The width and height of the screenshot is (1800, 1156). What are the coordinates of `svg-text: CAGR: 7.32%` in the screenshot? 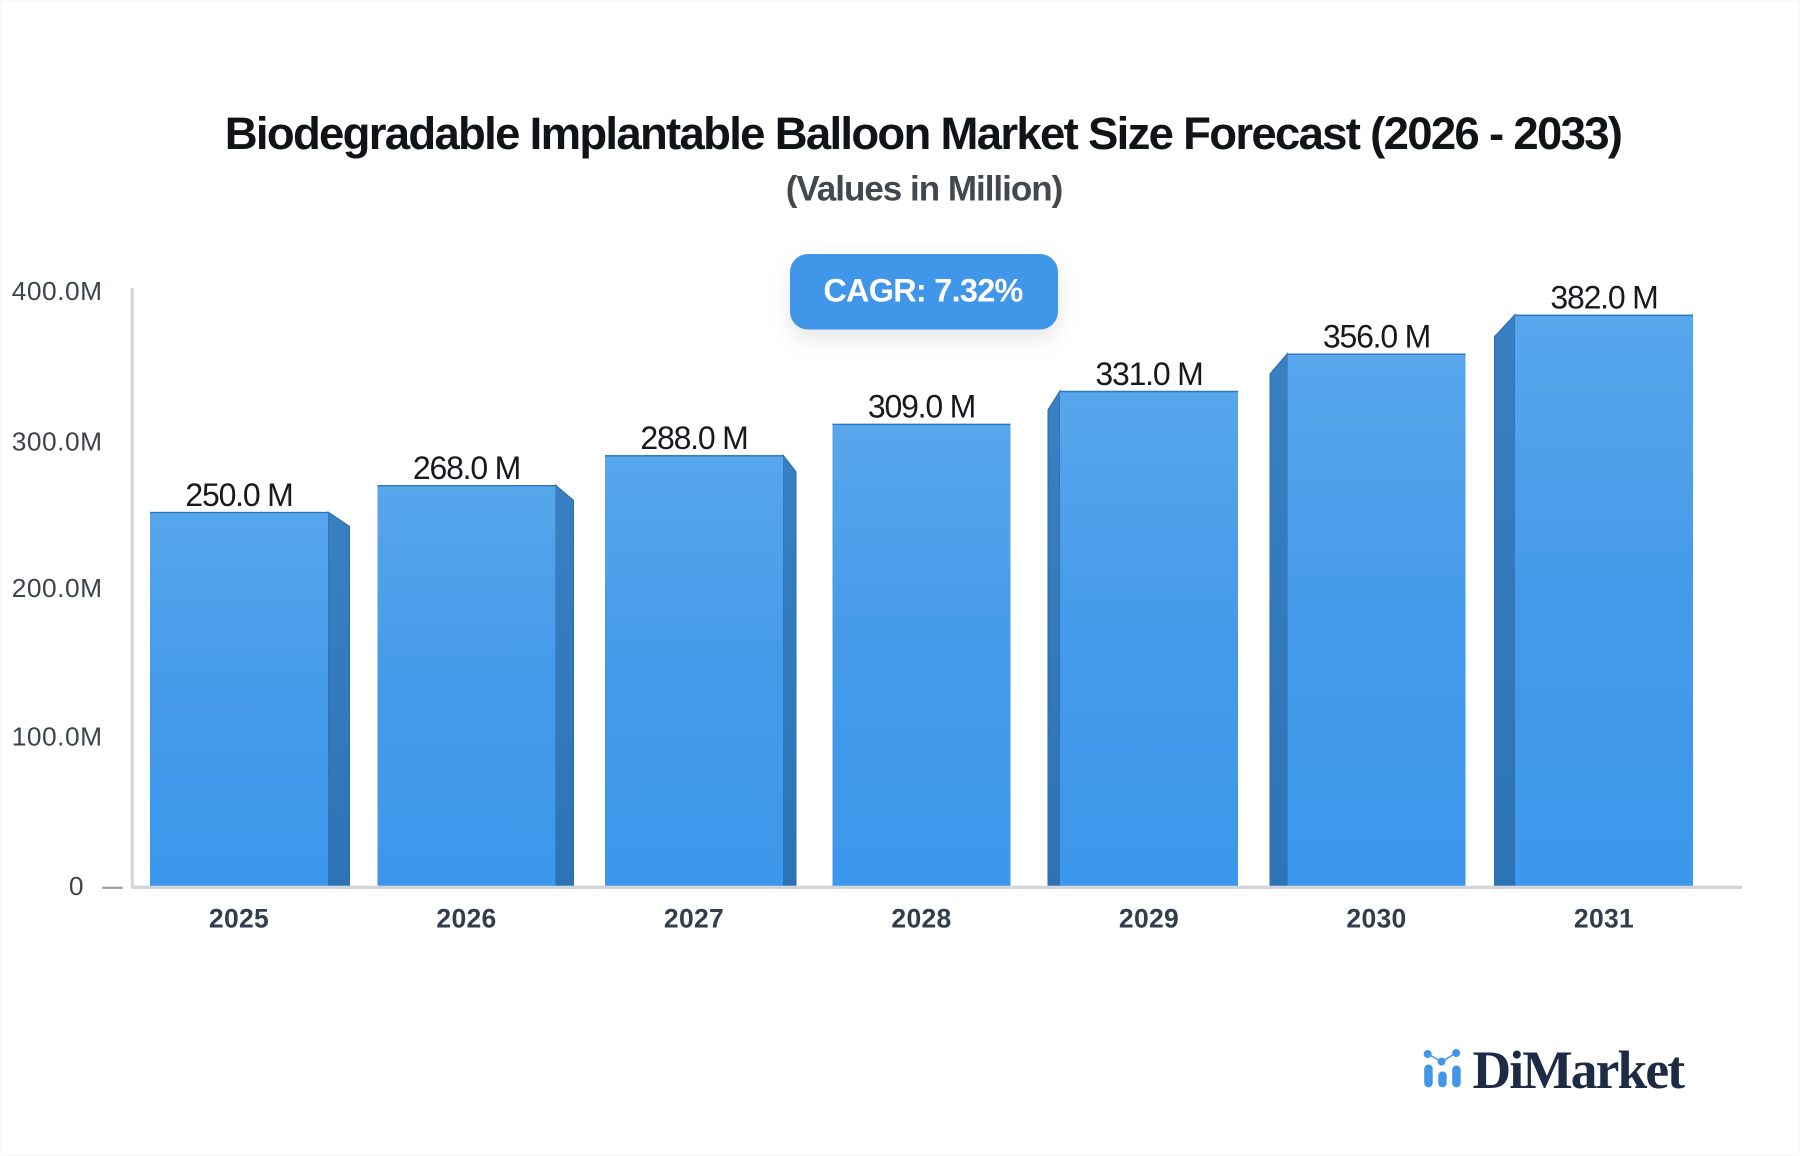 It's located at (922, 290).